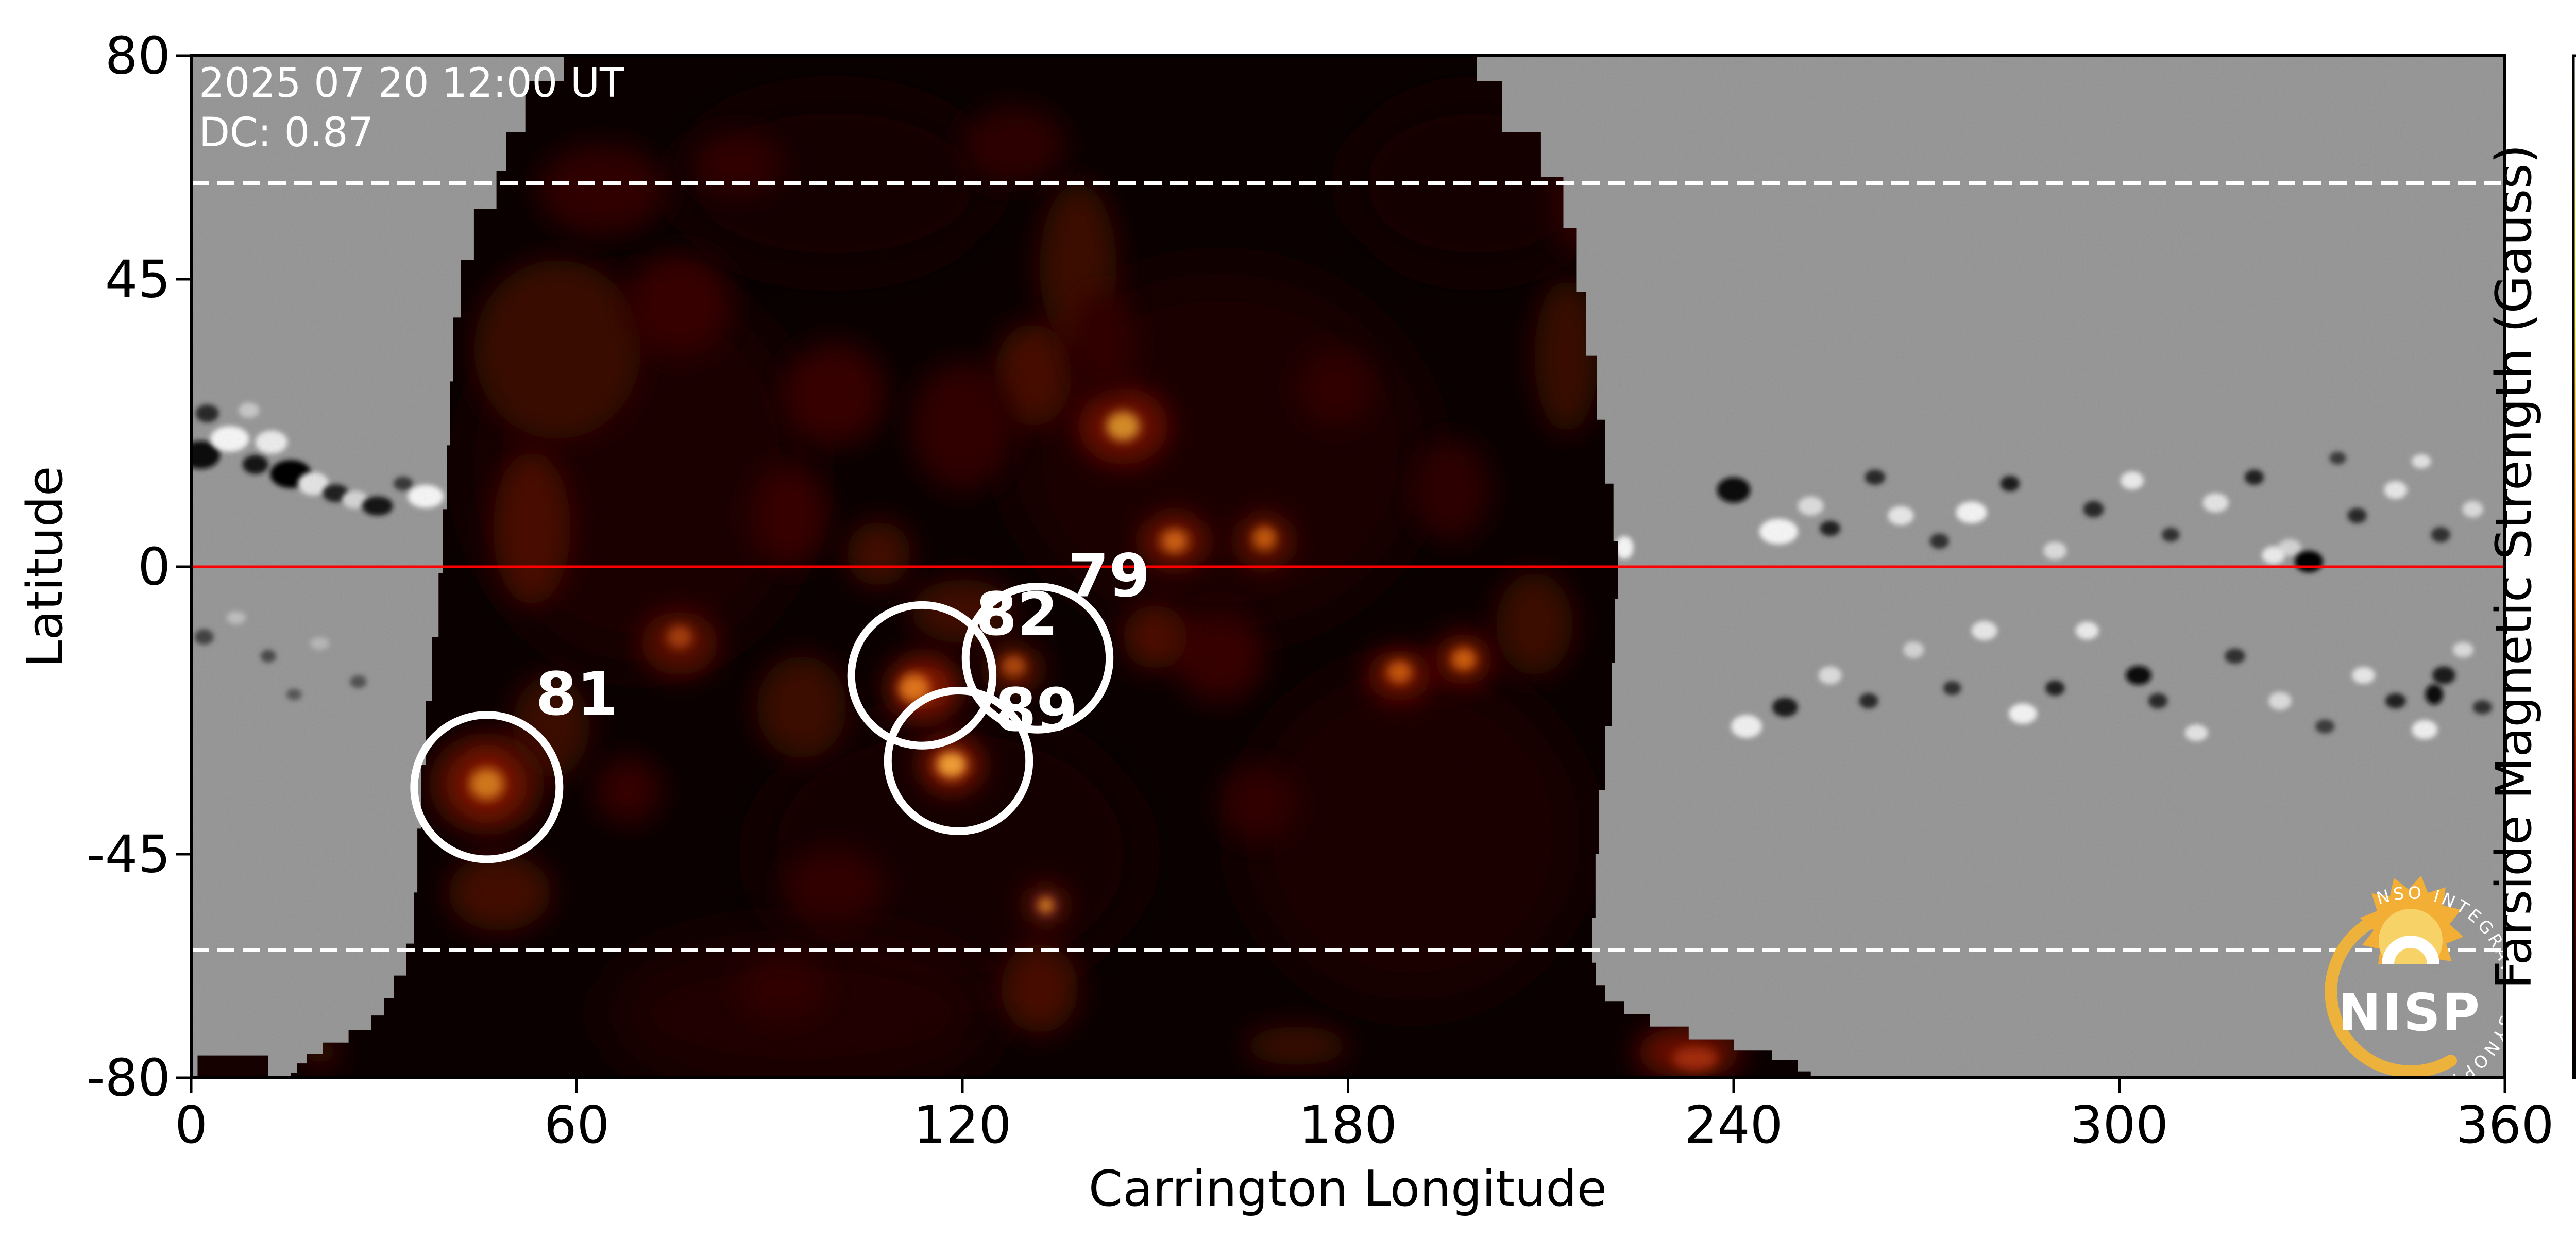 This screenshot has height=1238, width=2576. What do you see at coordinates (129, 854) in the screenshot?
I see `y-tick-label: -45` at bounding box center [129, 854].